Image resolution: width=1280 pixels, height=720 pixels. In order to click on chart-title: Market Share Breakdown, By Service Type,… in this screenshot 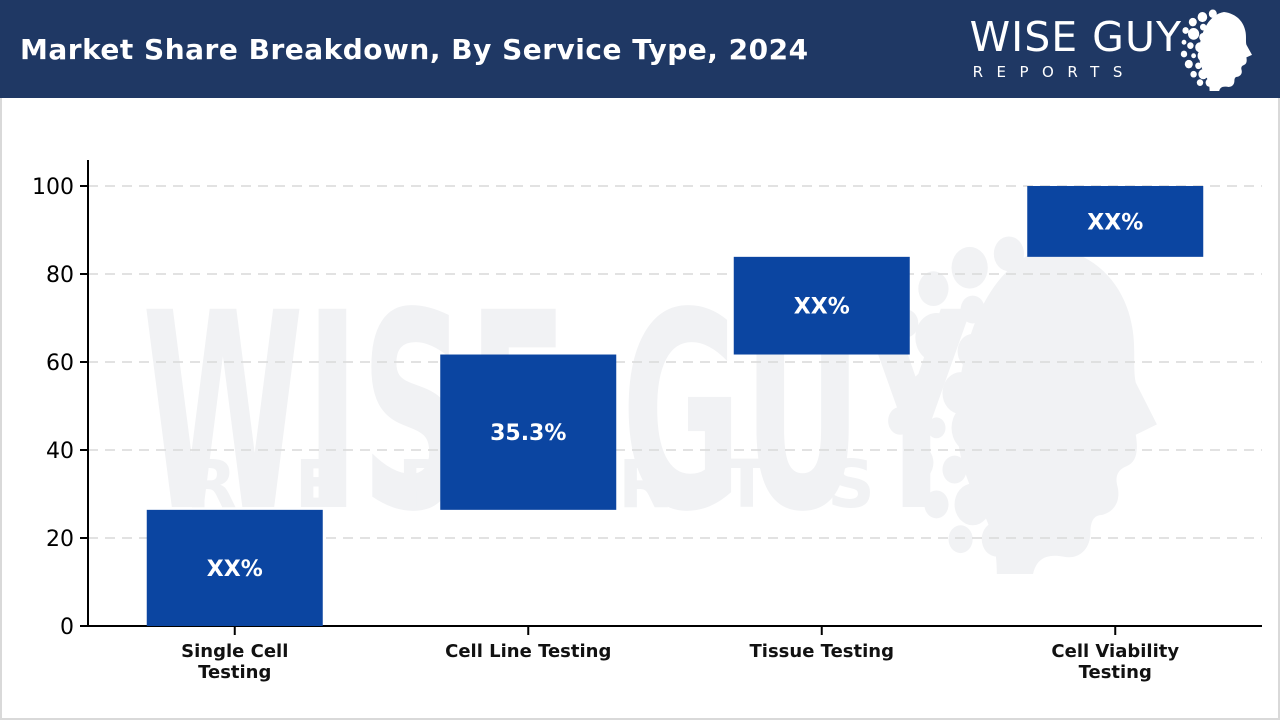, I will do `click(414, 49)`.